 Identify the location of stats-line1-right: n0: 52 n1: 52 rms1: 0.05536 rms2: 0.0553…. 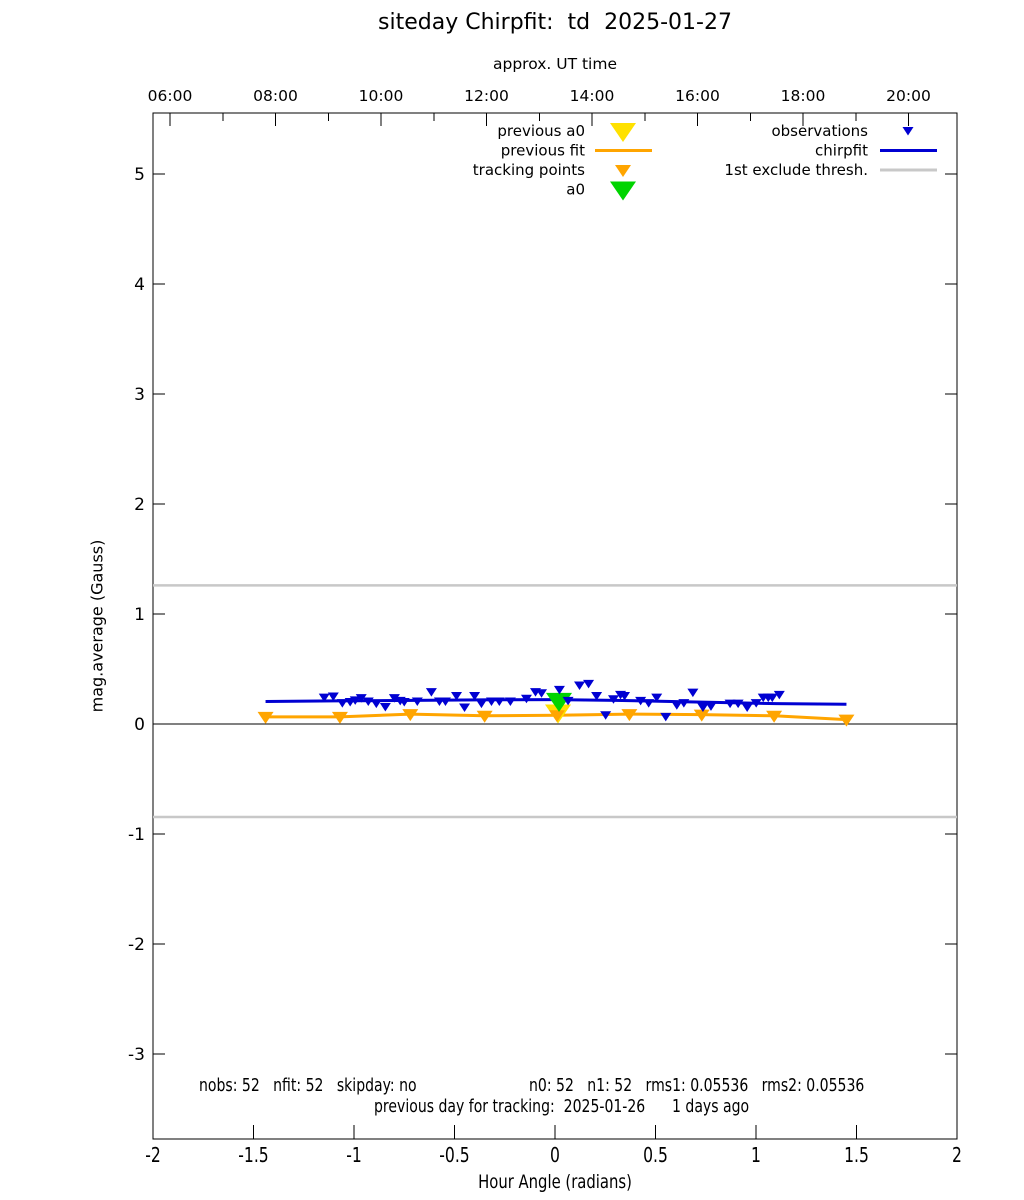
(697, 1085).